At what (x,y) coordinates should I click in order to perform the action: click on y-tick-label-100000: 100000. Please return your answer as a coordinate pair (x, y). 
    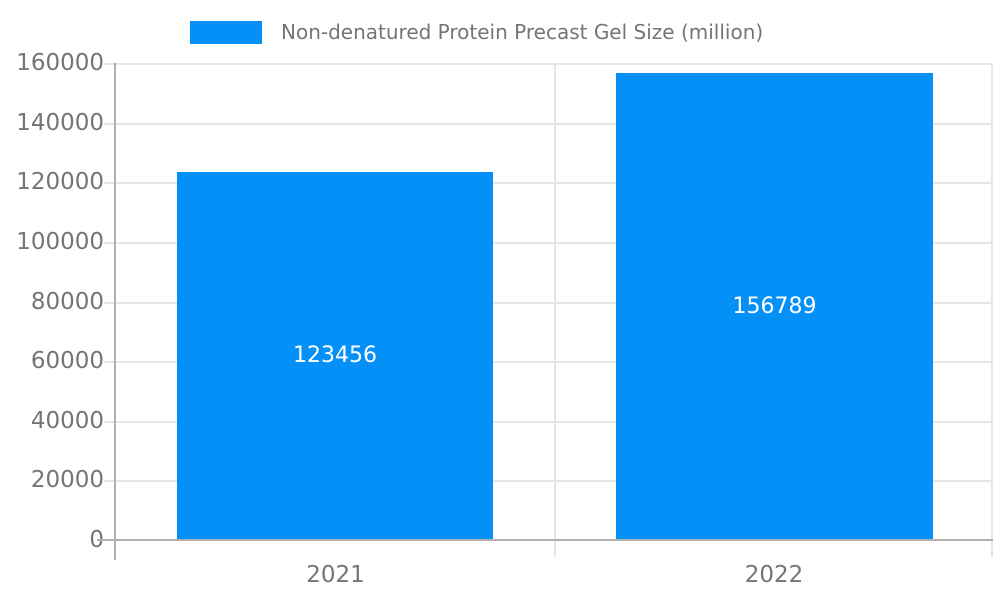
    Looking at the image, I should click on (60, 241).